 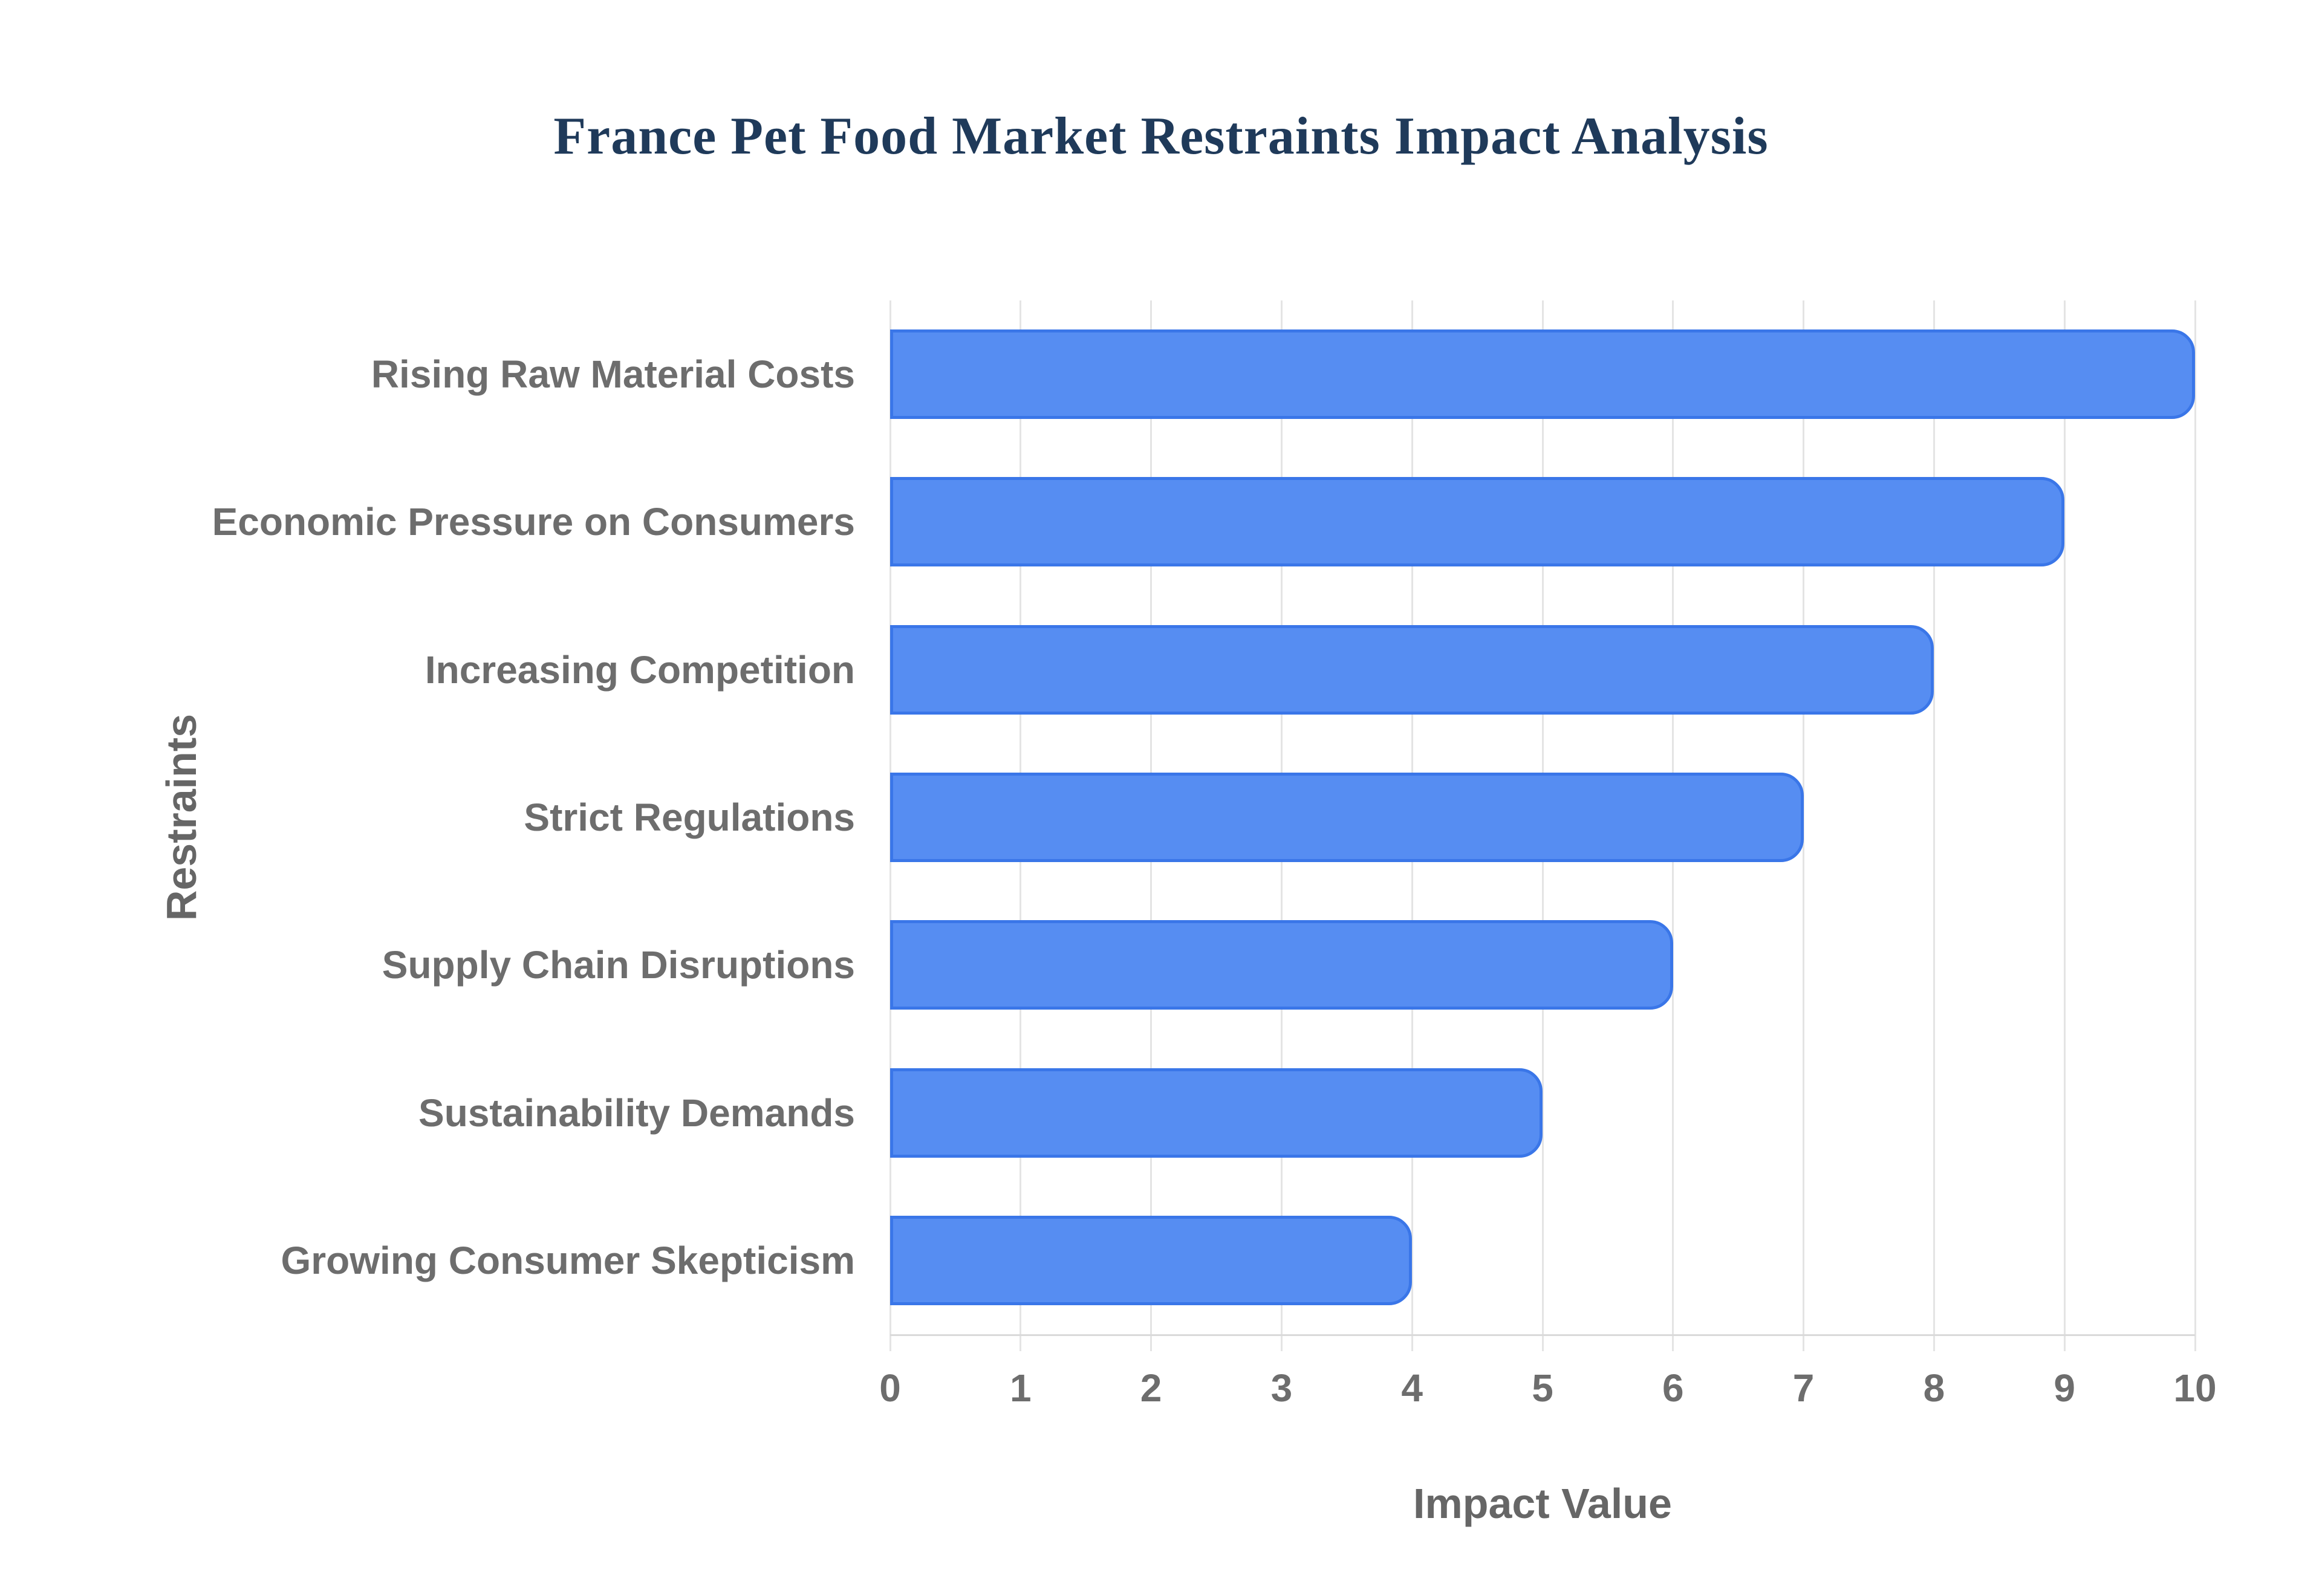 What do you see at coordinates (1281, 965) in the screenshot?
I see `bar-supply-chain-disruptions` at bounding box center [1281, 965].